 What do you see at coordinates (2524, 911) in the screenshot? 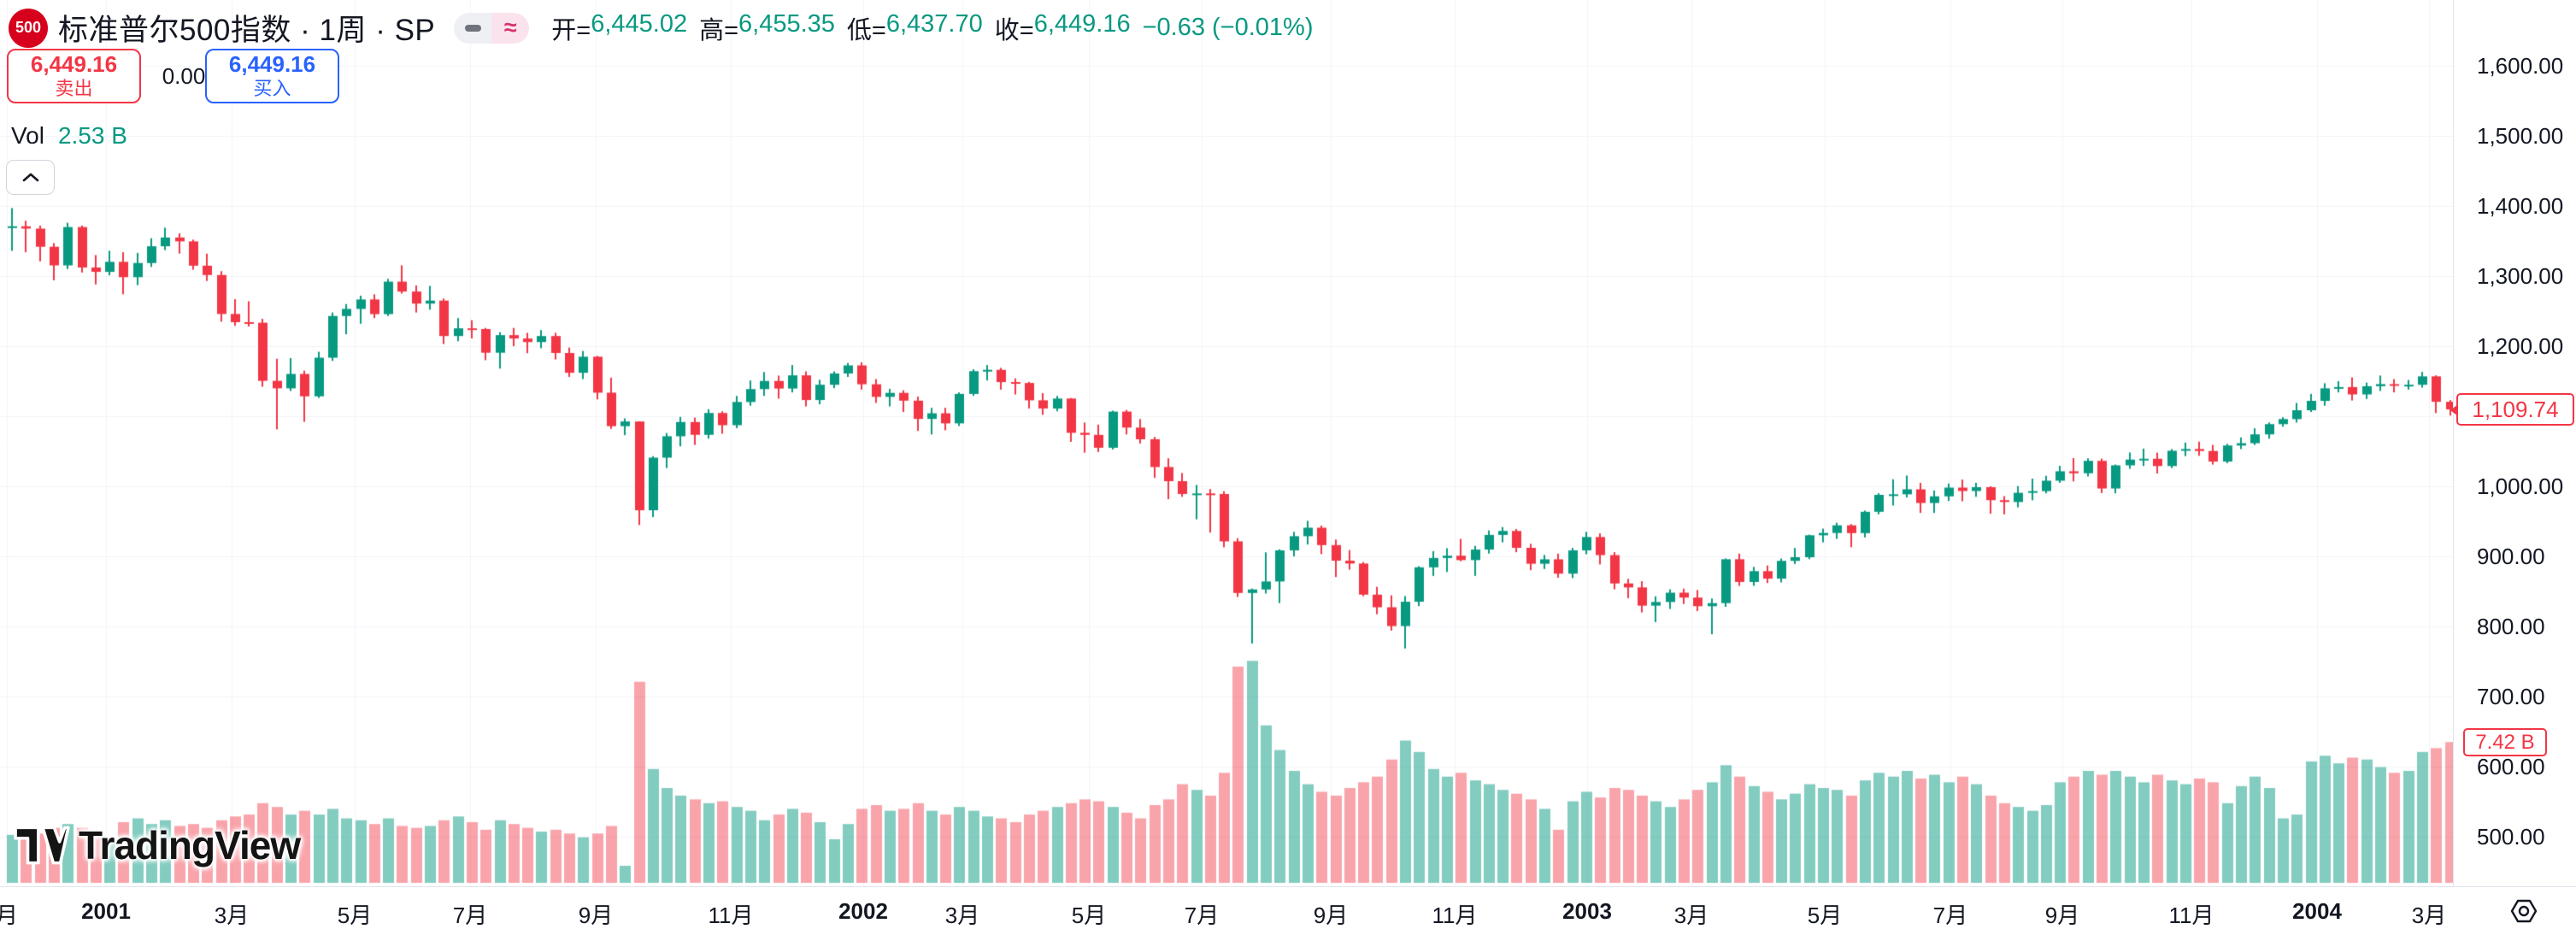
I see `time-axis-settings-icon` at bounding box center [2524, 911].